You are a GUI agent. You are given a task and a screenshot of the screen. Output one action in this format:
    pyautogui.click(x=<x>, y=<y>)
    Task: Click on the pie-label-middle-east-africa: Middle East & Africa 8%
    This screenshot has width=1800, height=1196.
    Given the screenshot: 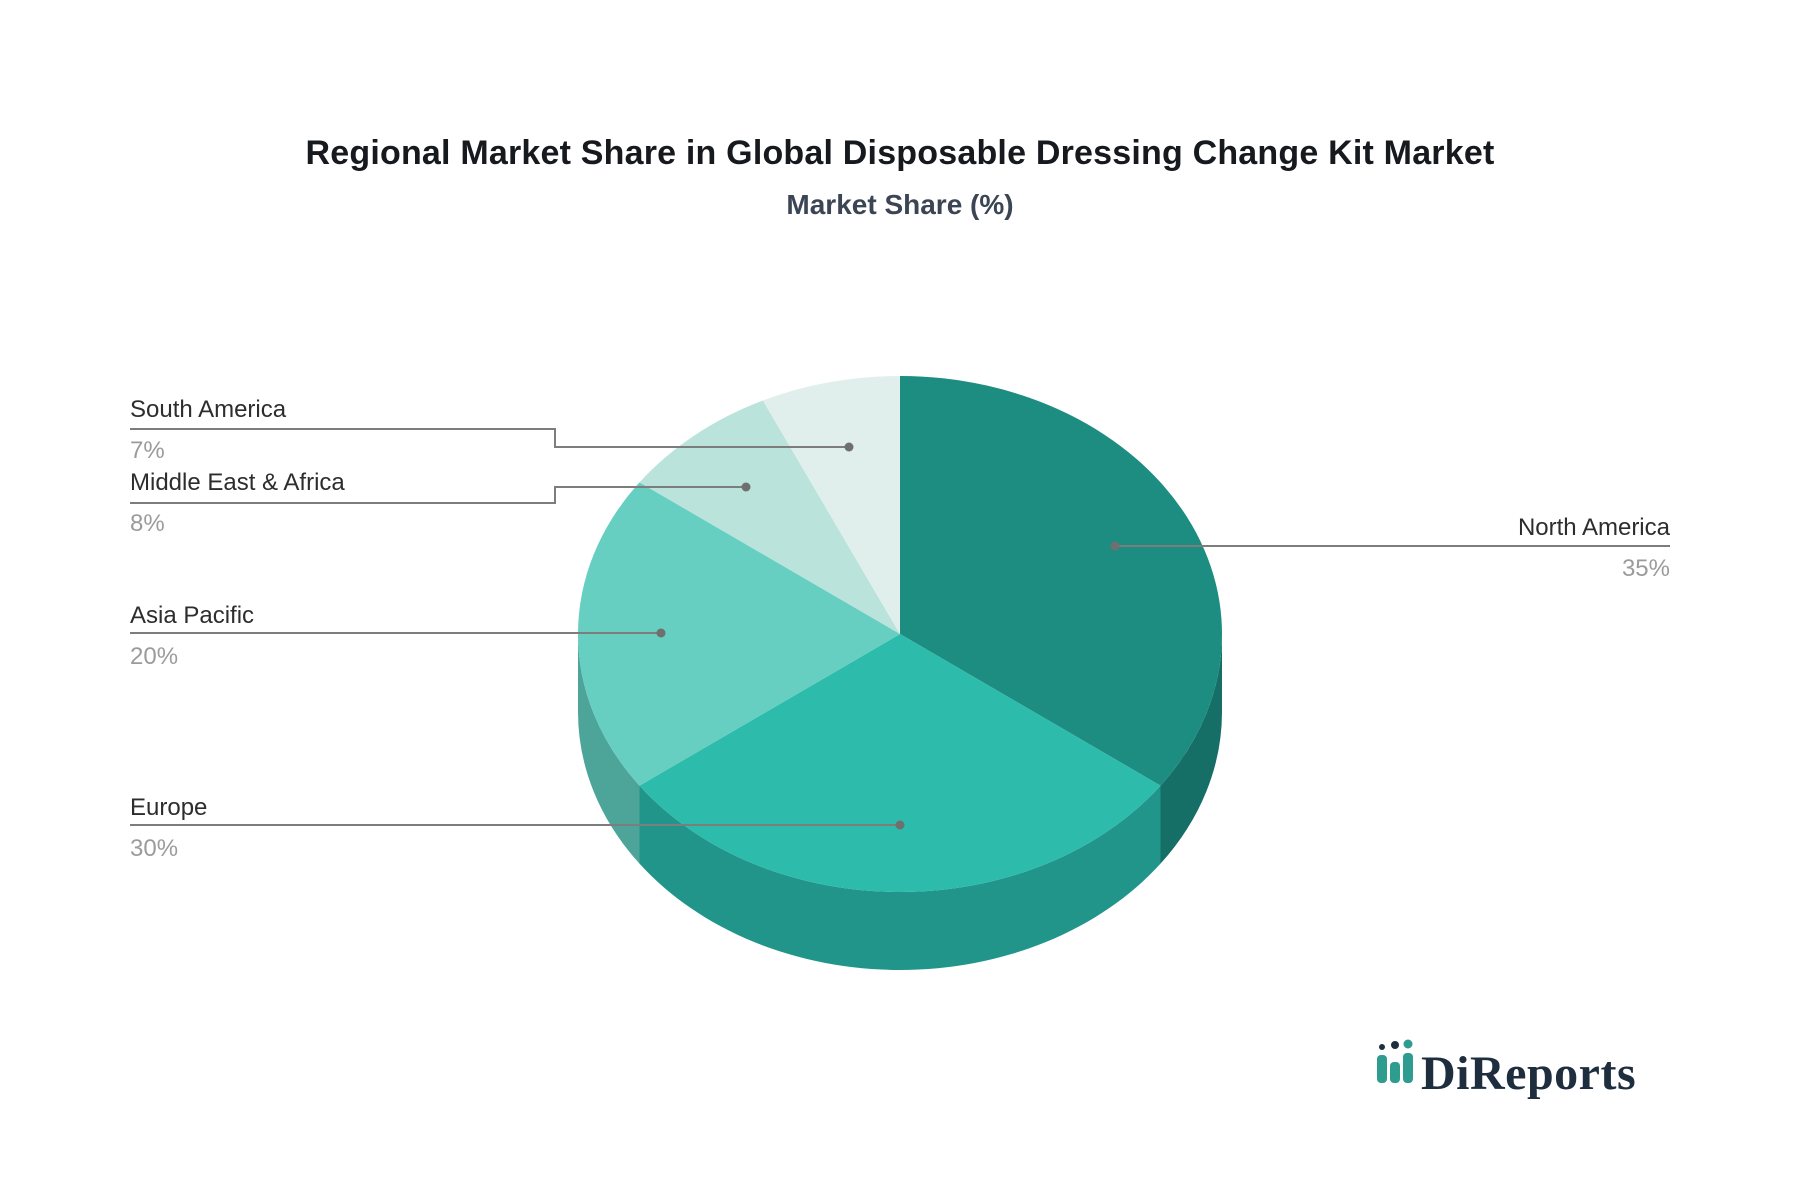 What is the action you would take?
    pyautogui.click(x=360, y=503)
    